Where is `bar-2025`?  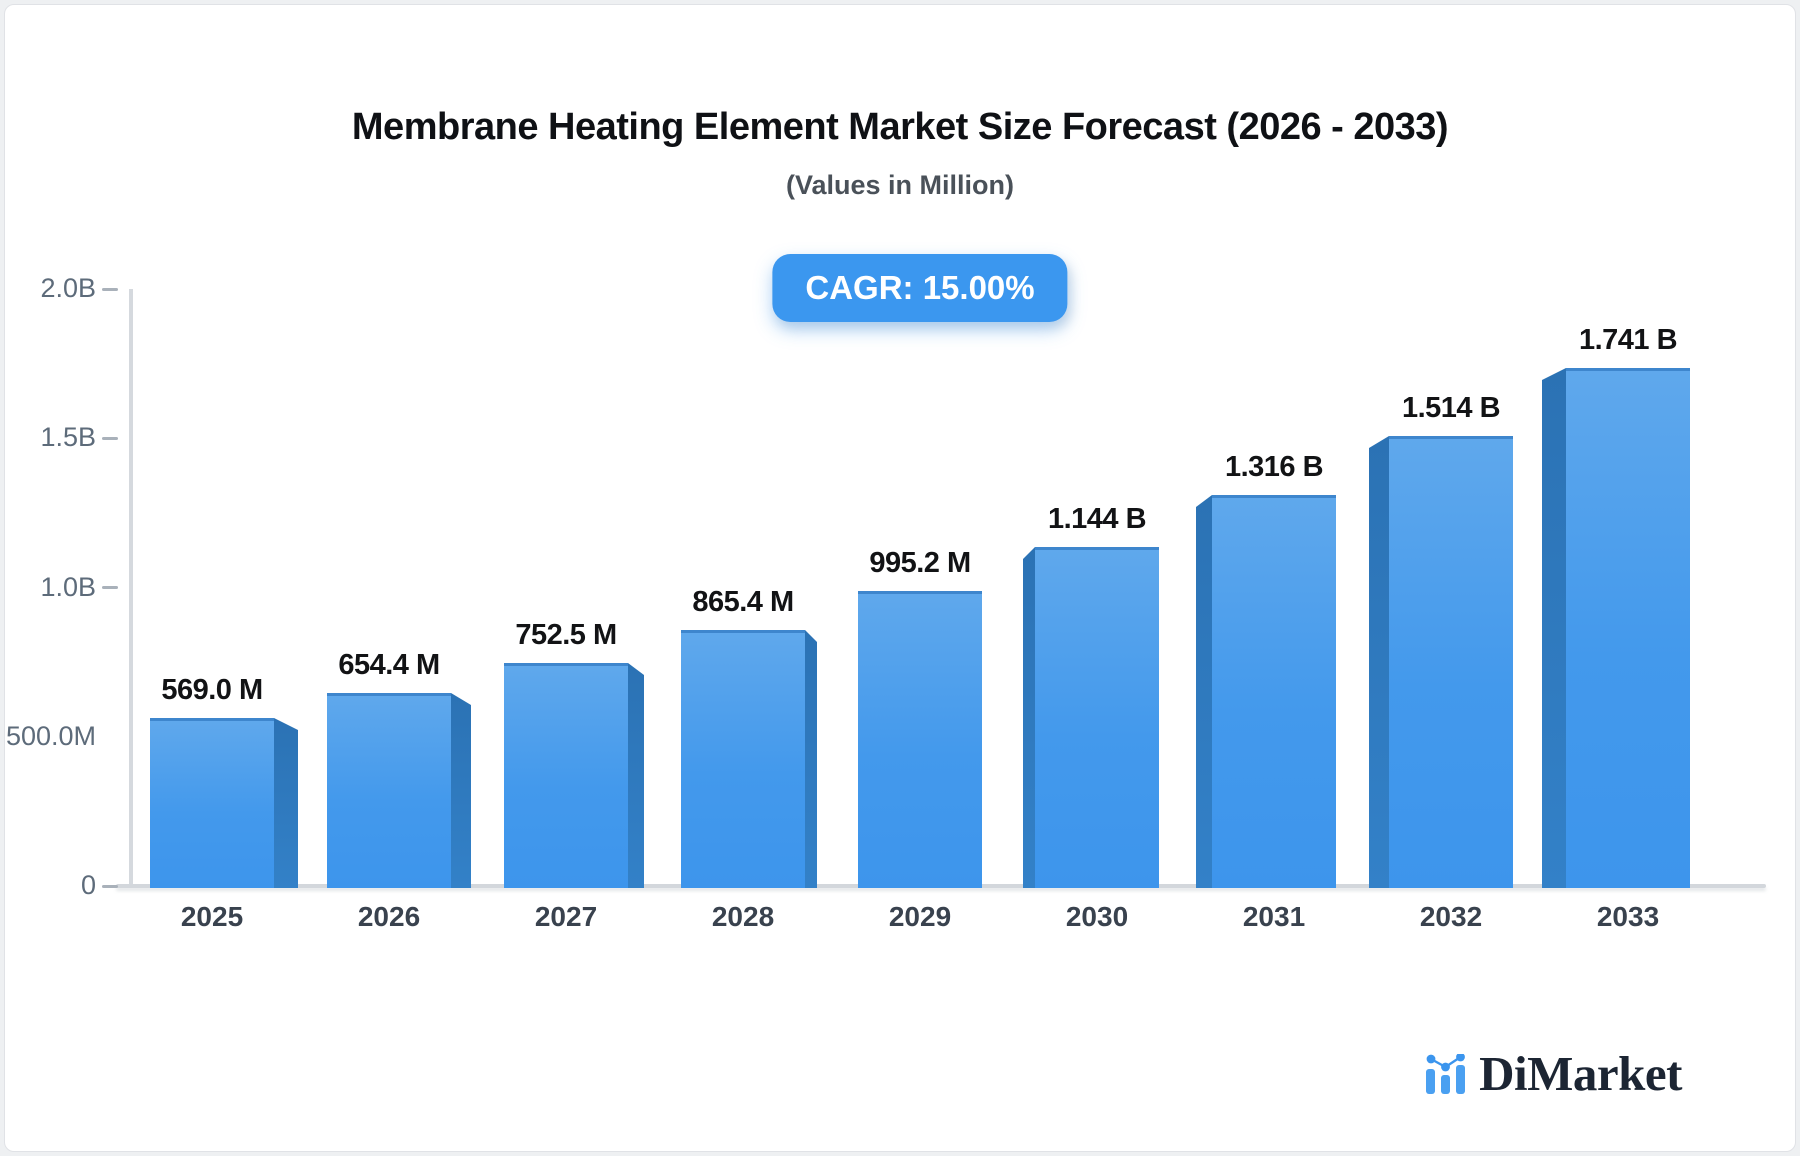 bar-2025 is located at coordinates (224, 803).